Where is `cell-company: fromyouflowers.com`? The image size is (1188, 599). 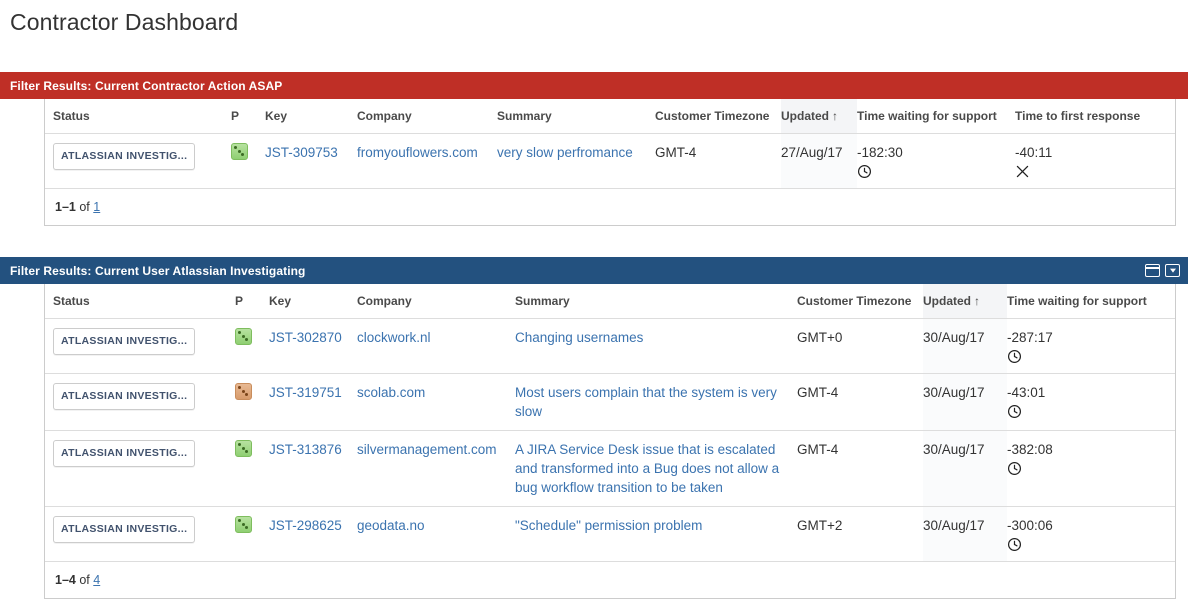
cell-company: fromyouflowers.com is located at coordinates (427, 161).